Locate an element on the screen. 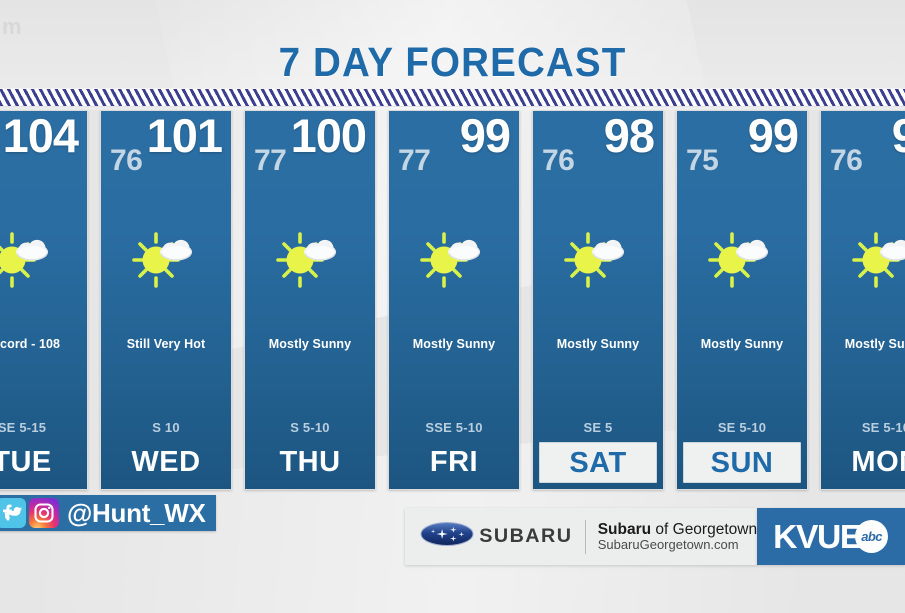  instagram-icon is located at coordinates (44, 513).